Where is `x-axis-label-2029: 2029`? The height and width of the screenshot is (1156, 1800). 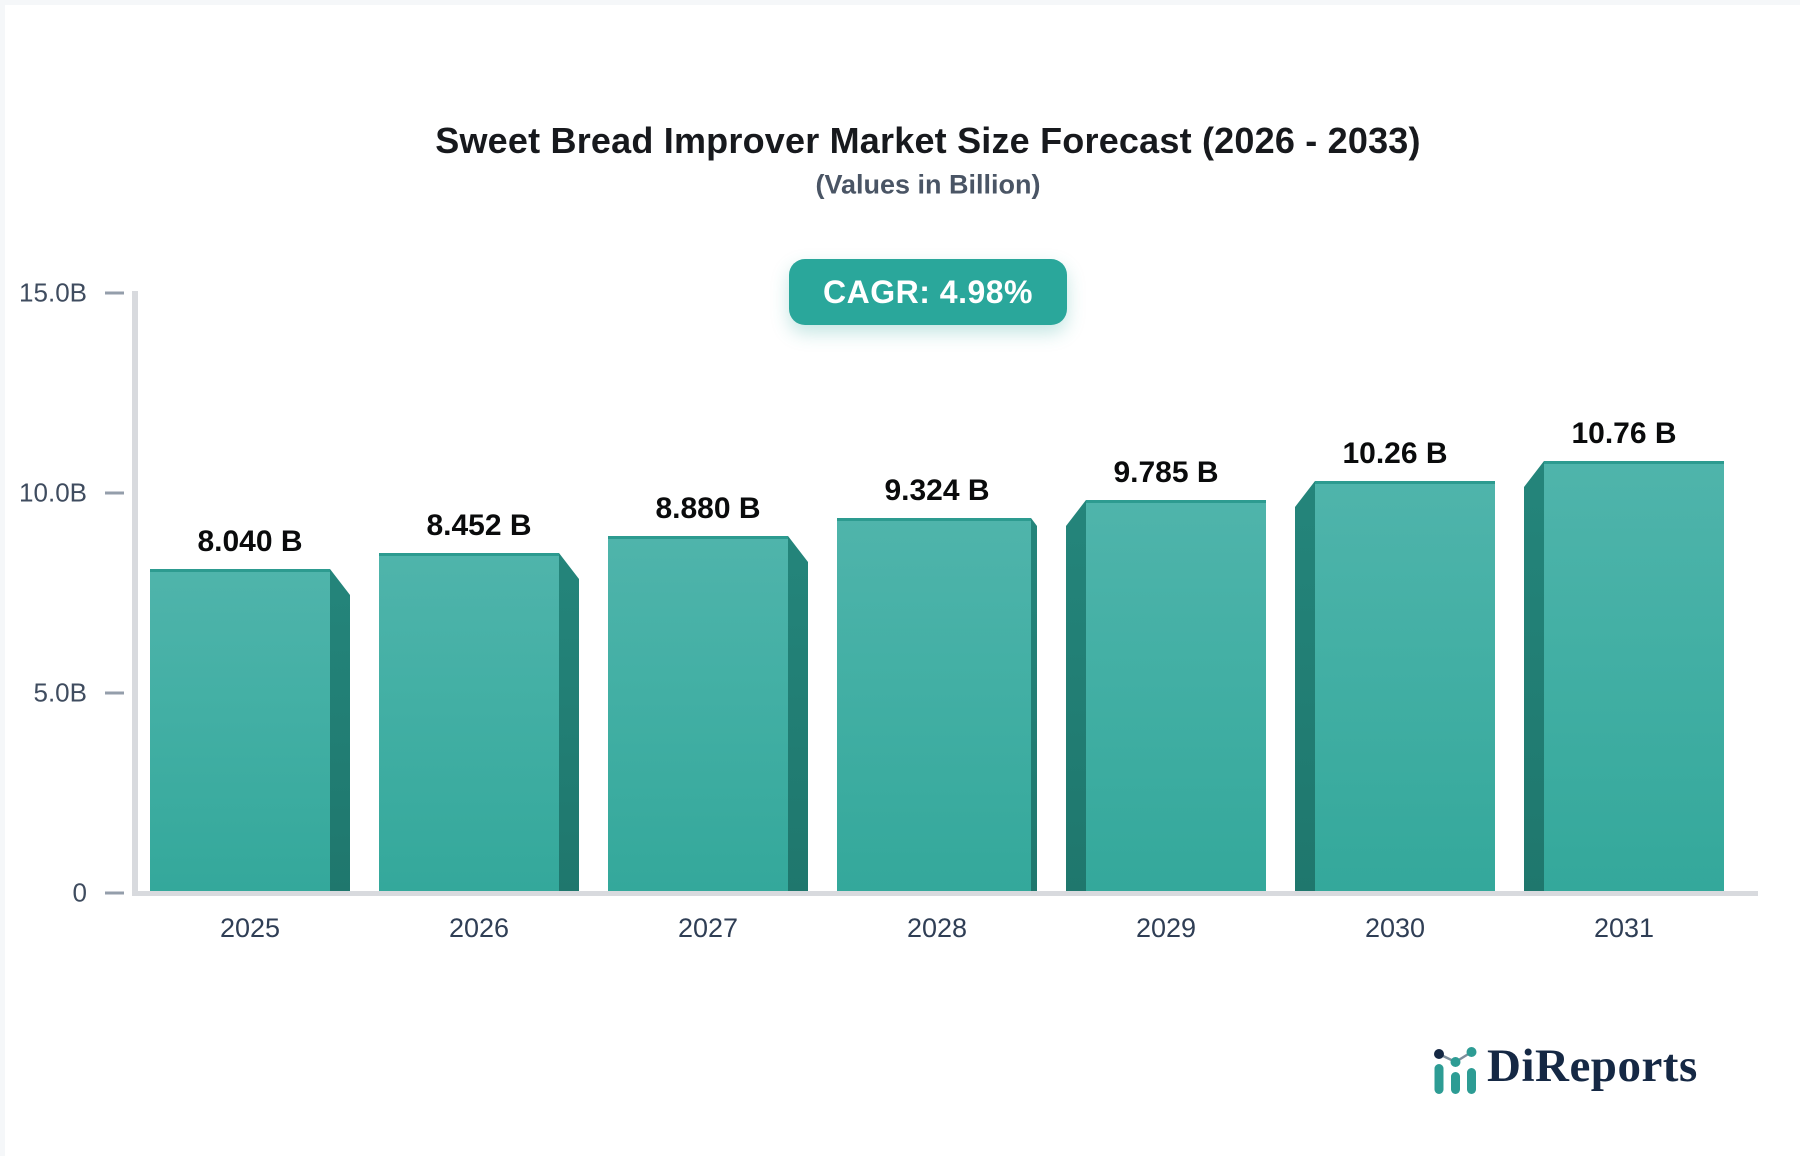
x-axis-label-2029: 2029 is located at coordinates (1166, 928).